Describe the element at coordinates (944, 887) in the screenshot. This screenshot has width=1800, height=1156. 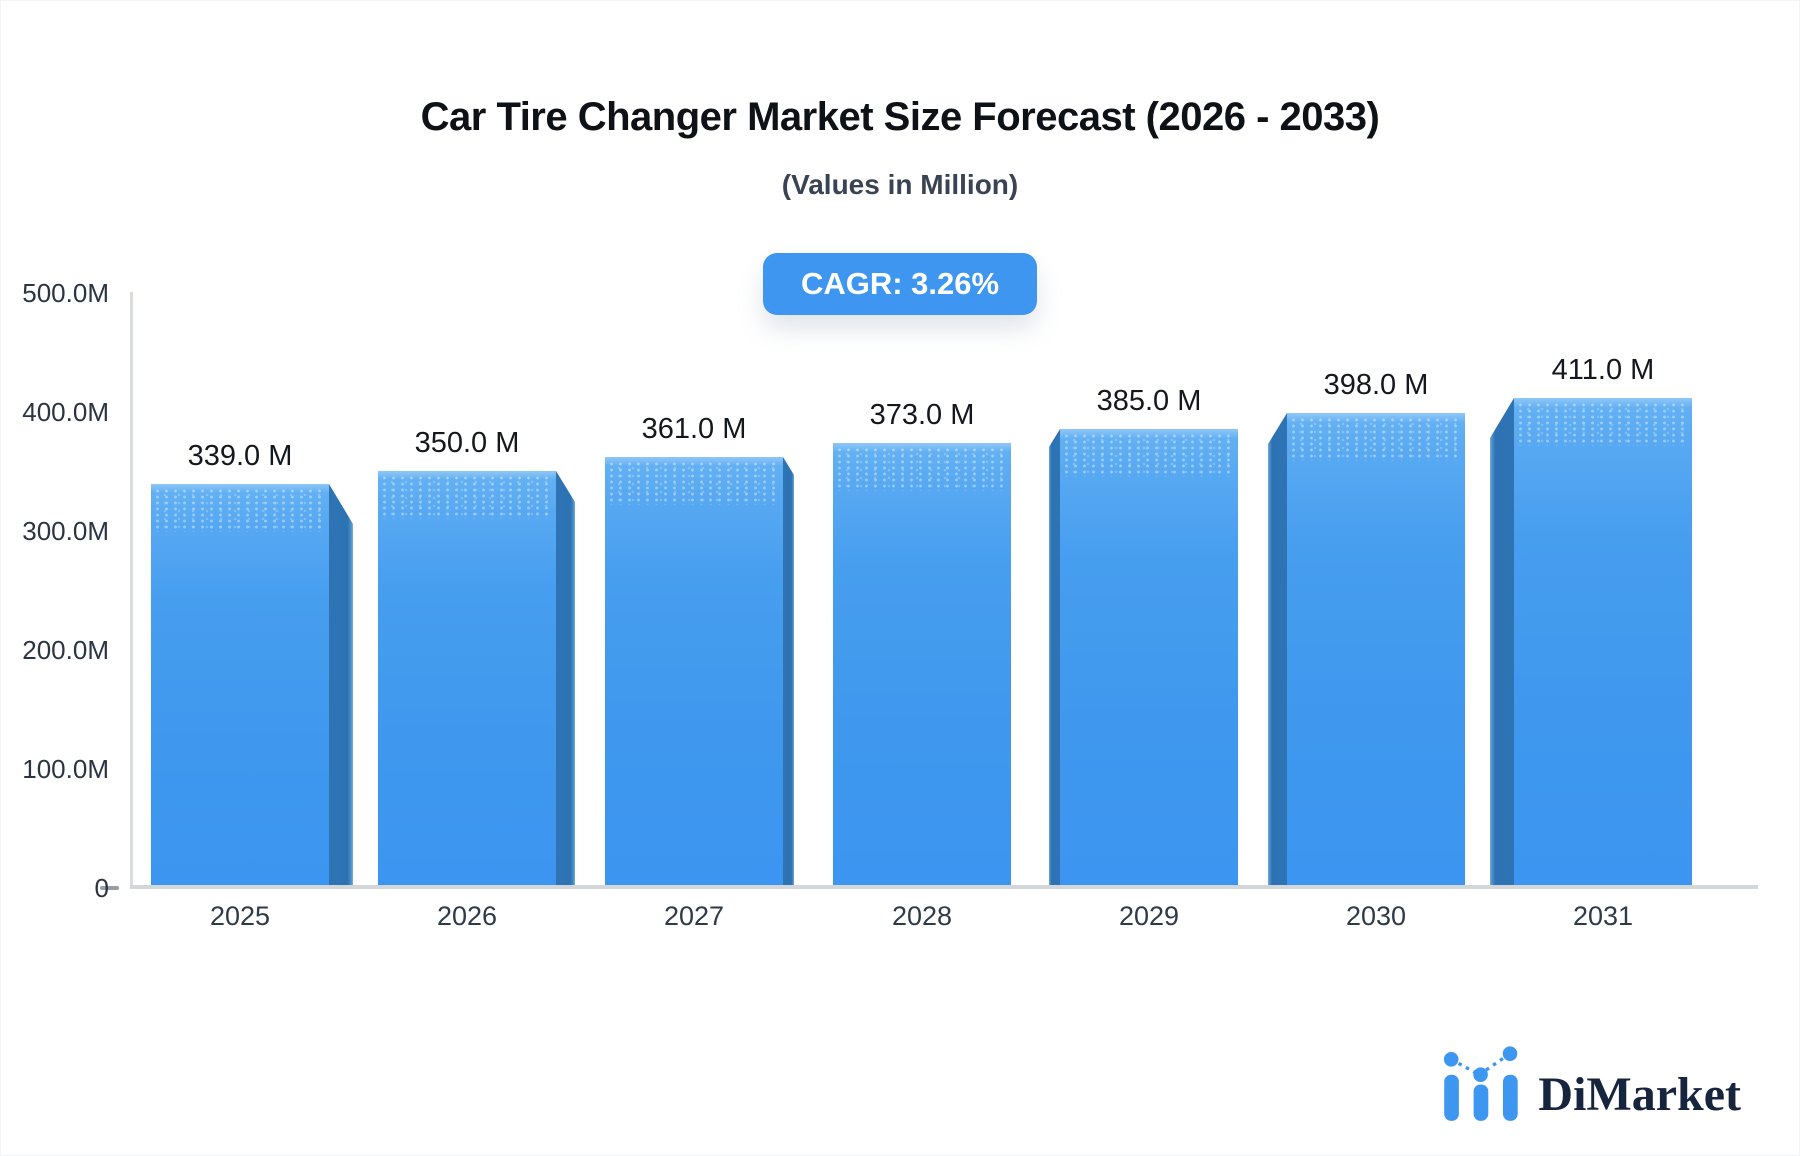
I see `x-axis-baseline` at that location.